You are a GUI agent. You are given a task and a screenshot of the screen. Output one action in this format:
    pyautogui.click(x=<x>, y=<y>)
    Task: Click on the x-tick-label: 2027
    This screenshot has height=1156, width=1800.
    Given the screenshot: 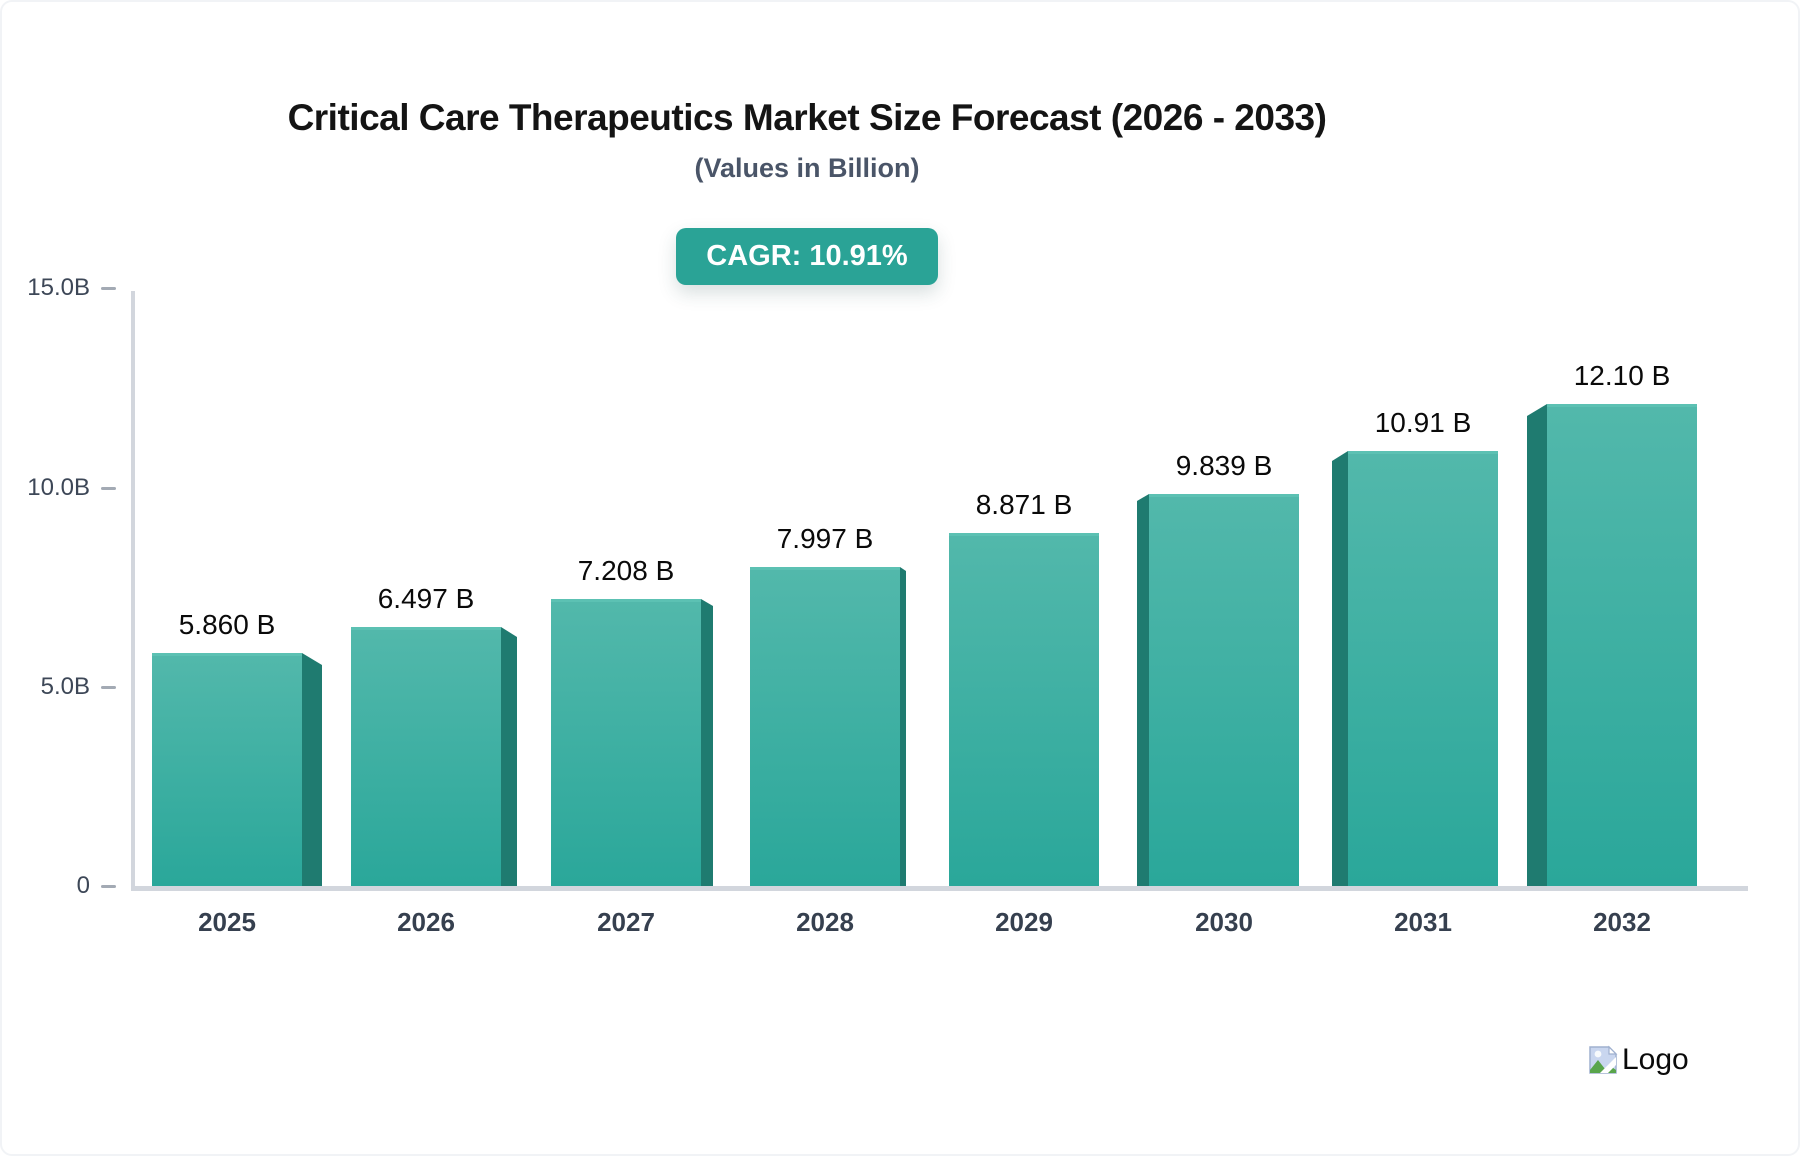 What is the action you would take?
    pyautogui.click(x=626, y=922)
    